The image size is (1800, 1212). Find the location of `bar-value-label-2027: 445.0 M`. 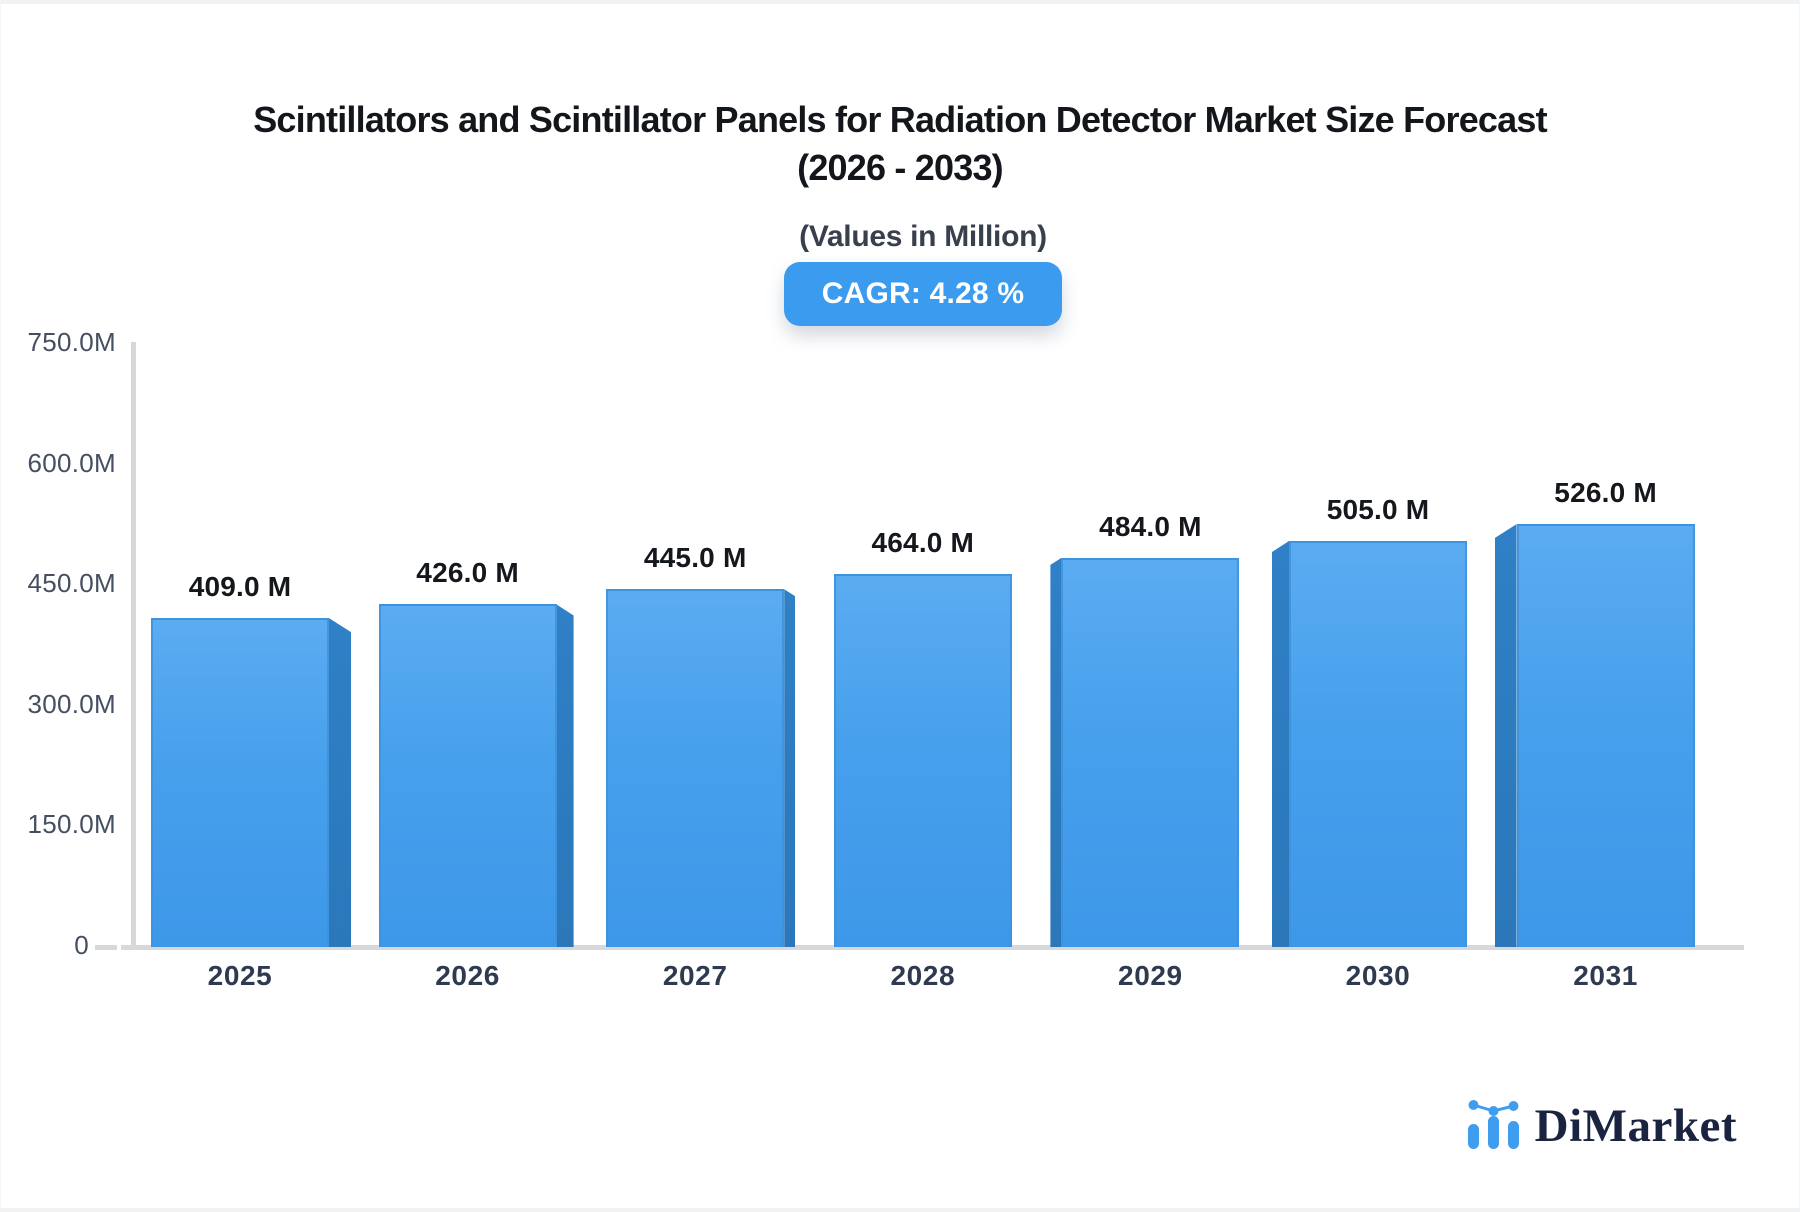

bar-value-label-2027: 445.0 M is located at coordinates (695, 558).